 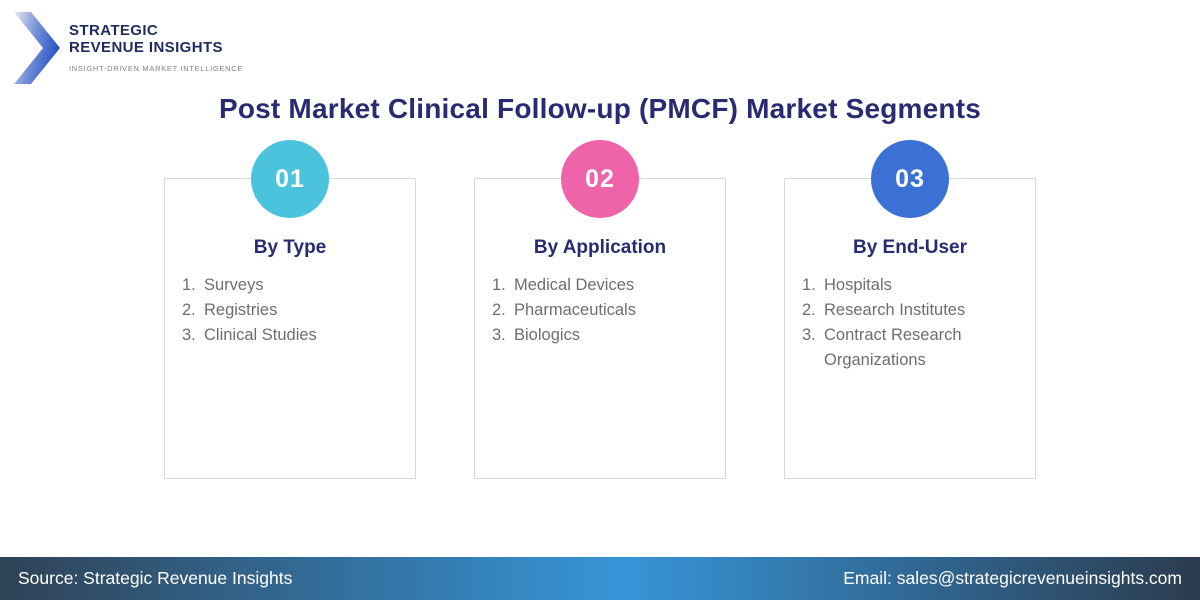 I want to click on segment-number: 03, so click(x=910, y=178).